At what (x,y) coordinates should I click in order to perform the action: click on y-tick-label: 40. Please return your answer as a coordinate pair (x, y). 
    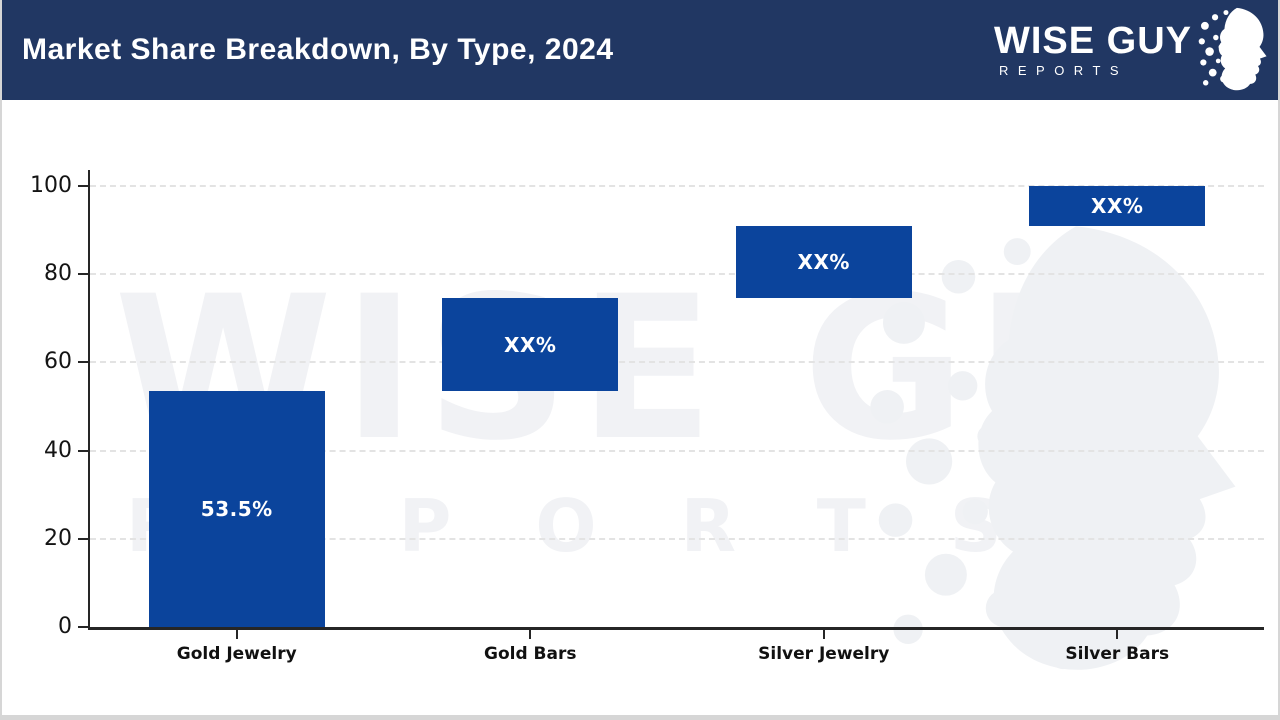
    Looking at the image, I should click on (58, 450).